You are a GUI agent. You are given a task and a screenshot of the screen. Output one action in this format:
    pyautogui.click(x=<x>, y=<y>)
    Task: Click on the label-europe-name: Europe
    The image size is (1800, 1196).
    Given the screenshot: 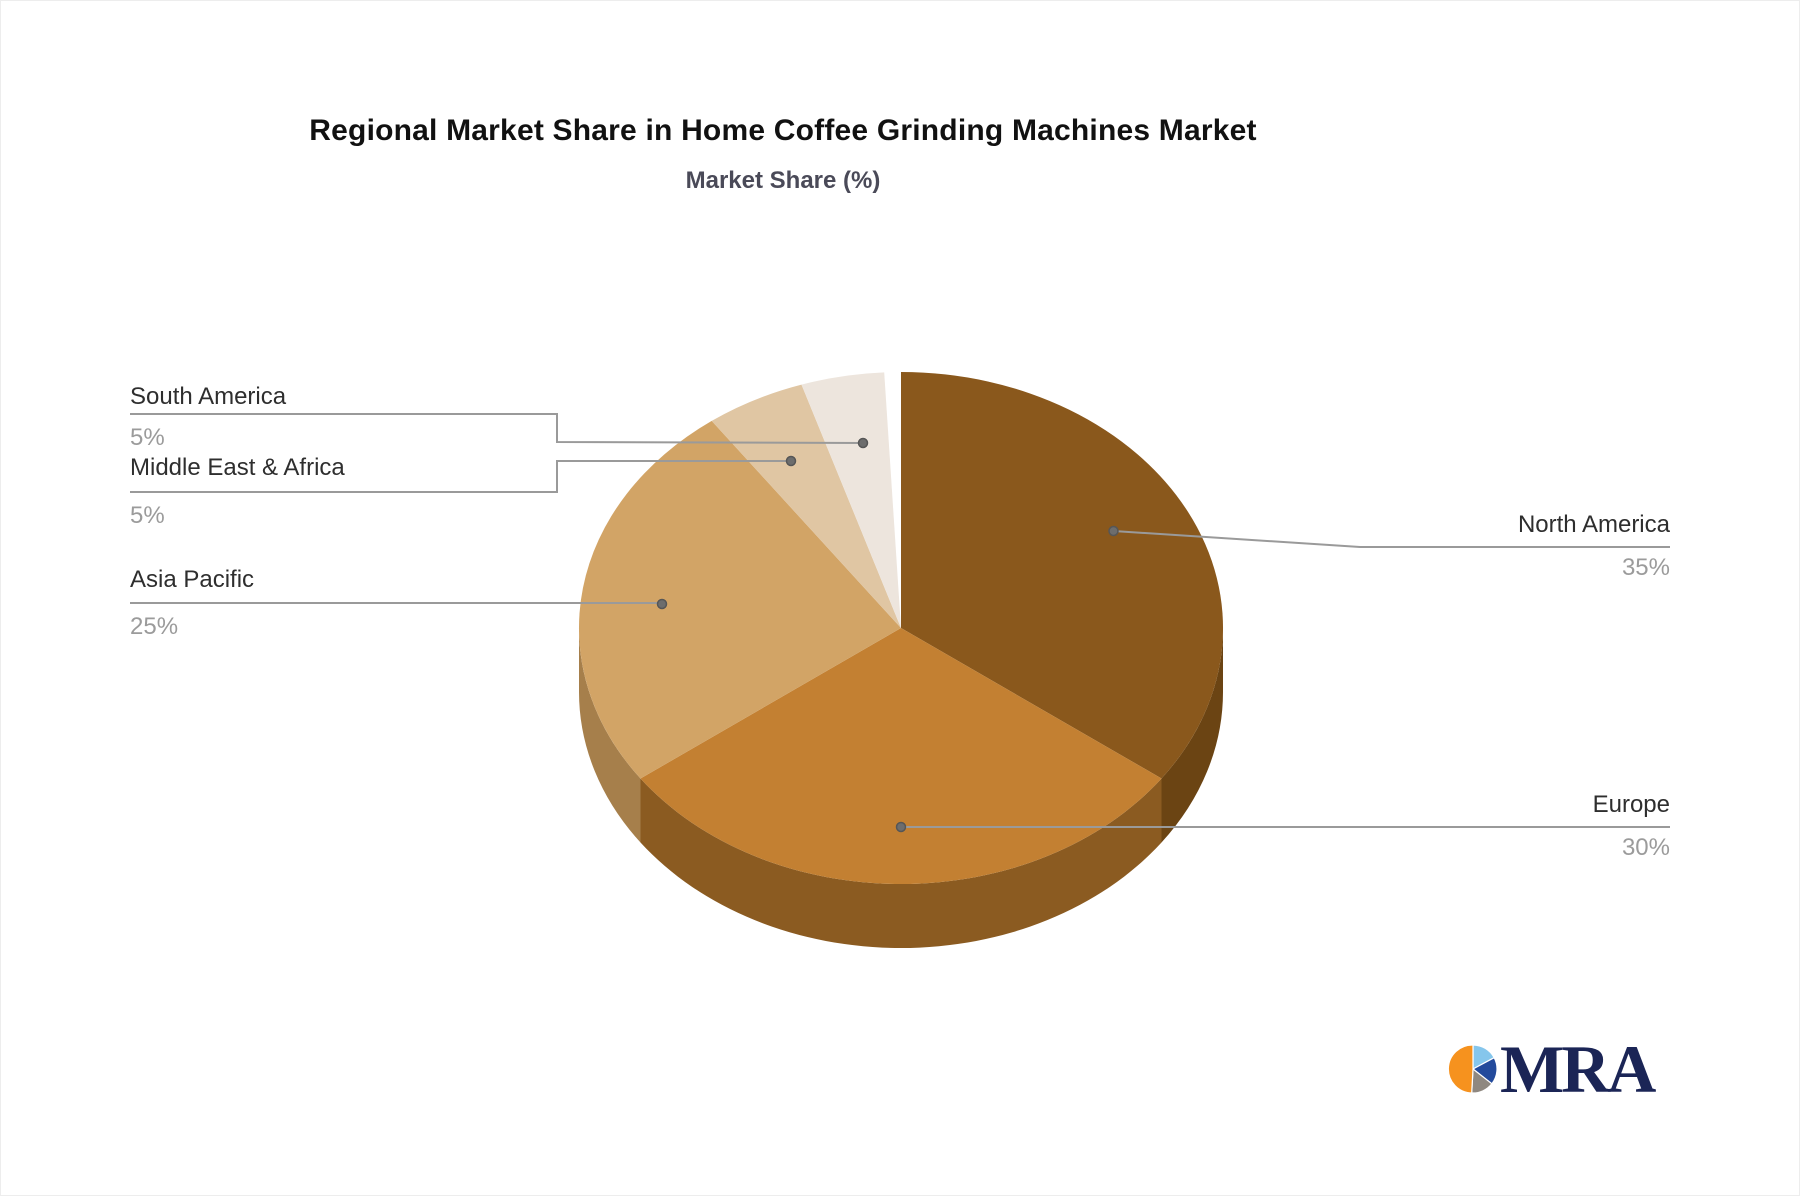 What is the action you would take?
    pyautogui.click(x=1631, y=804)
    